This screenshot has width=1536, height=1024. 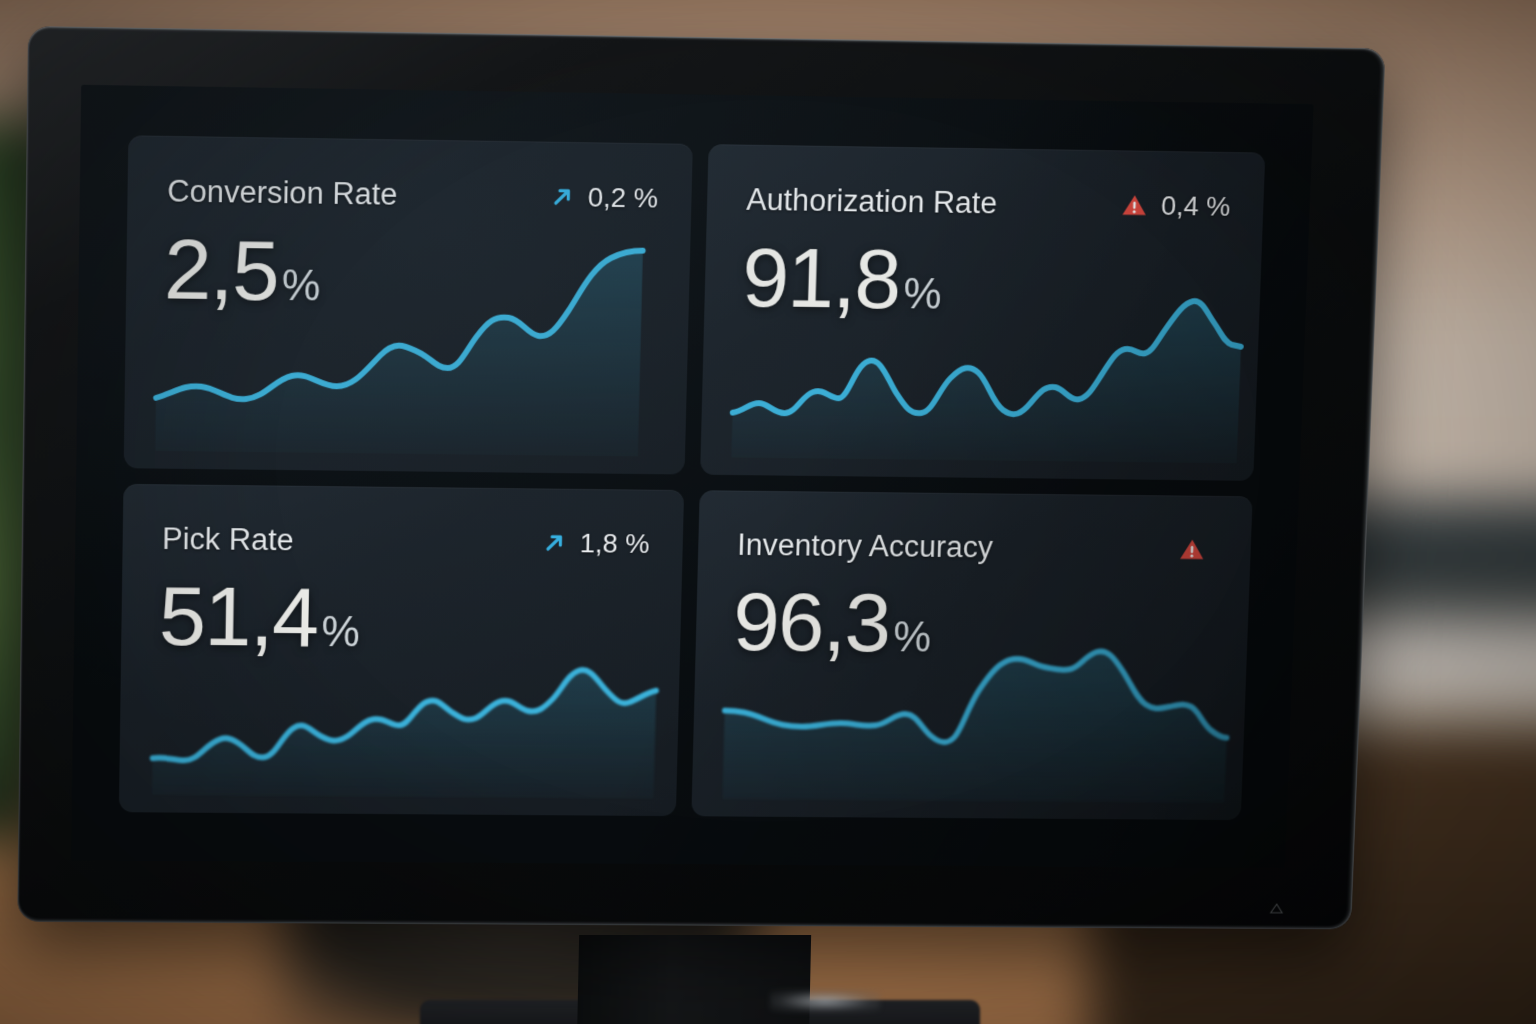 I want to click on kpi-card-authorization-rate: Authorization Rate 0,4 %, so click(x=983, y=312).